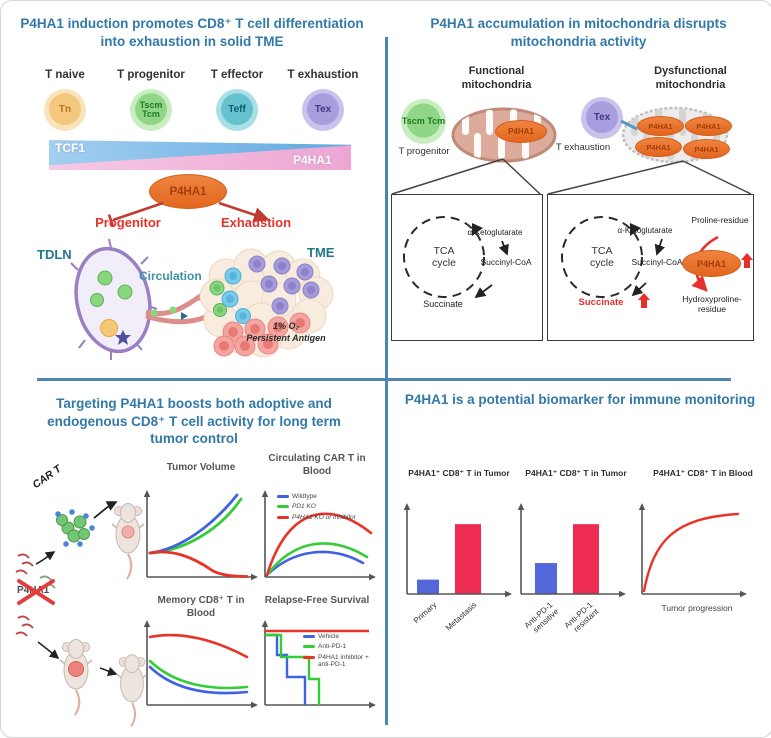 This screenshot has width=771, height=738. I want to click on tme-label: TME, so click(321, 252).